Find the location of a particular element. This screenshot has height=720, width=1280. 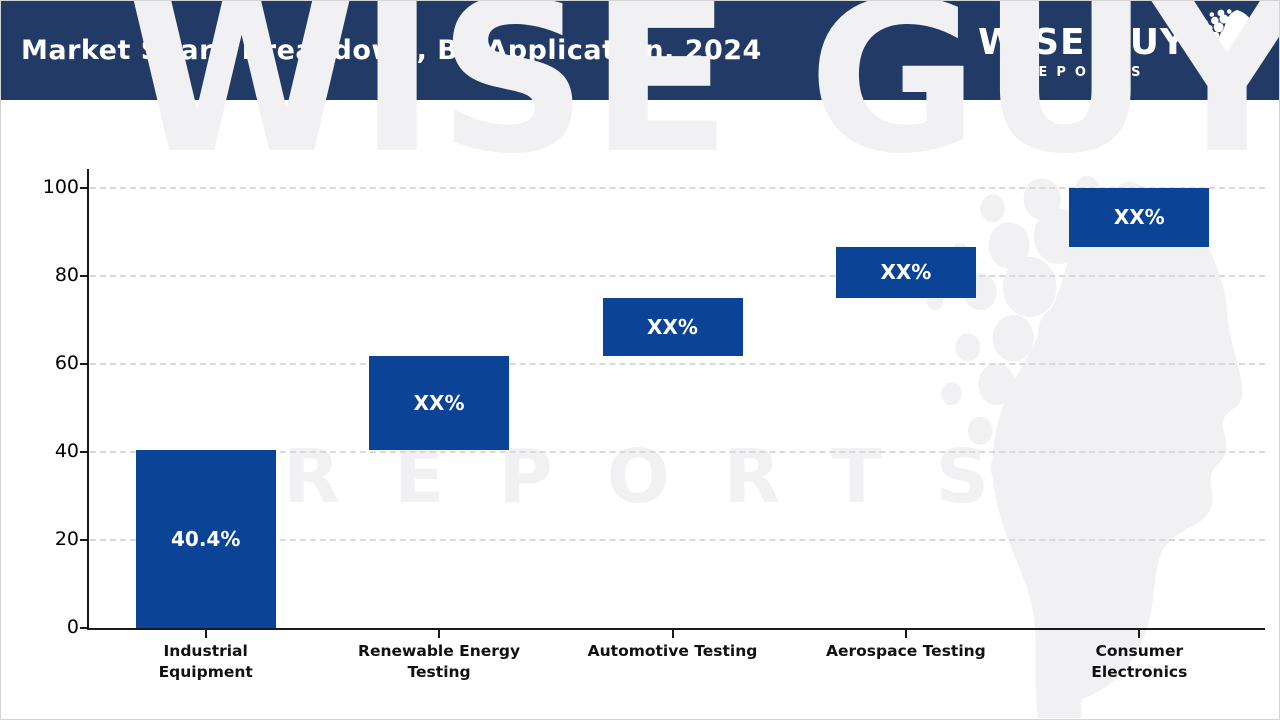

logo-head-icon is located at coordinates (1228, 52).